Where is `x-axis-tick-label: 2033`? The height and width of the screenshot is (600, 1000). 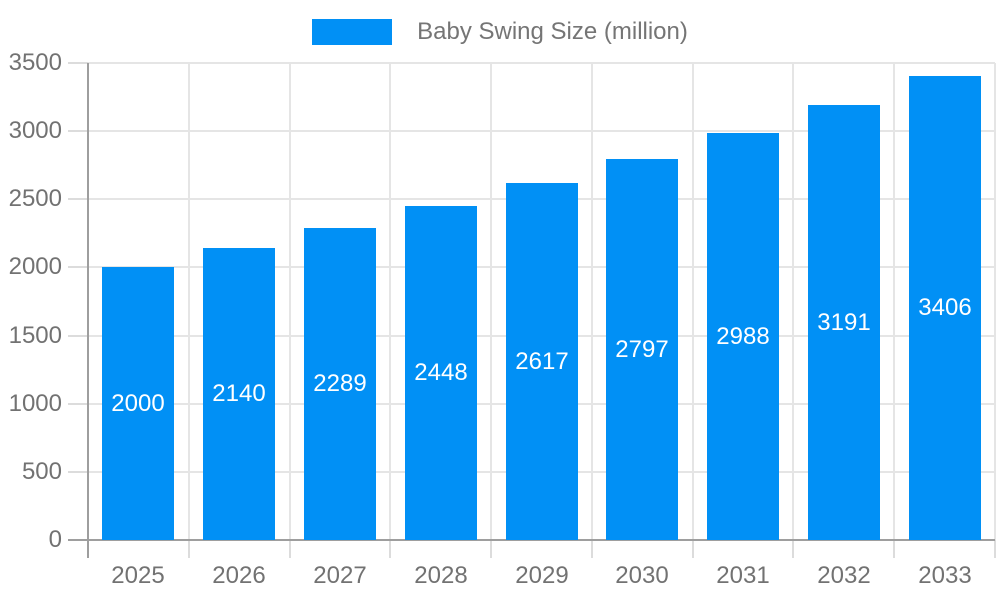 x-axis-tick-label: 2033 is located at coordinates (945, 575).